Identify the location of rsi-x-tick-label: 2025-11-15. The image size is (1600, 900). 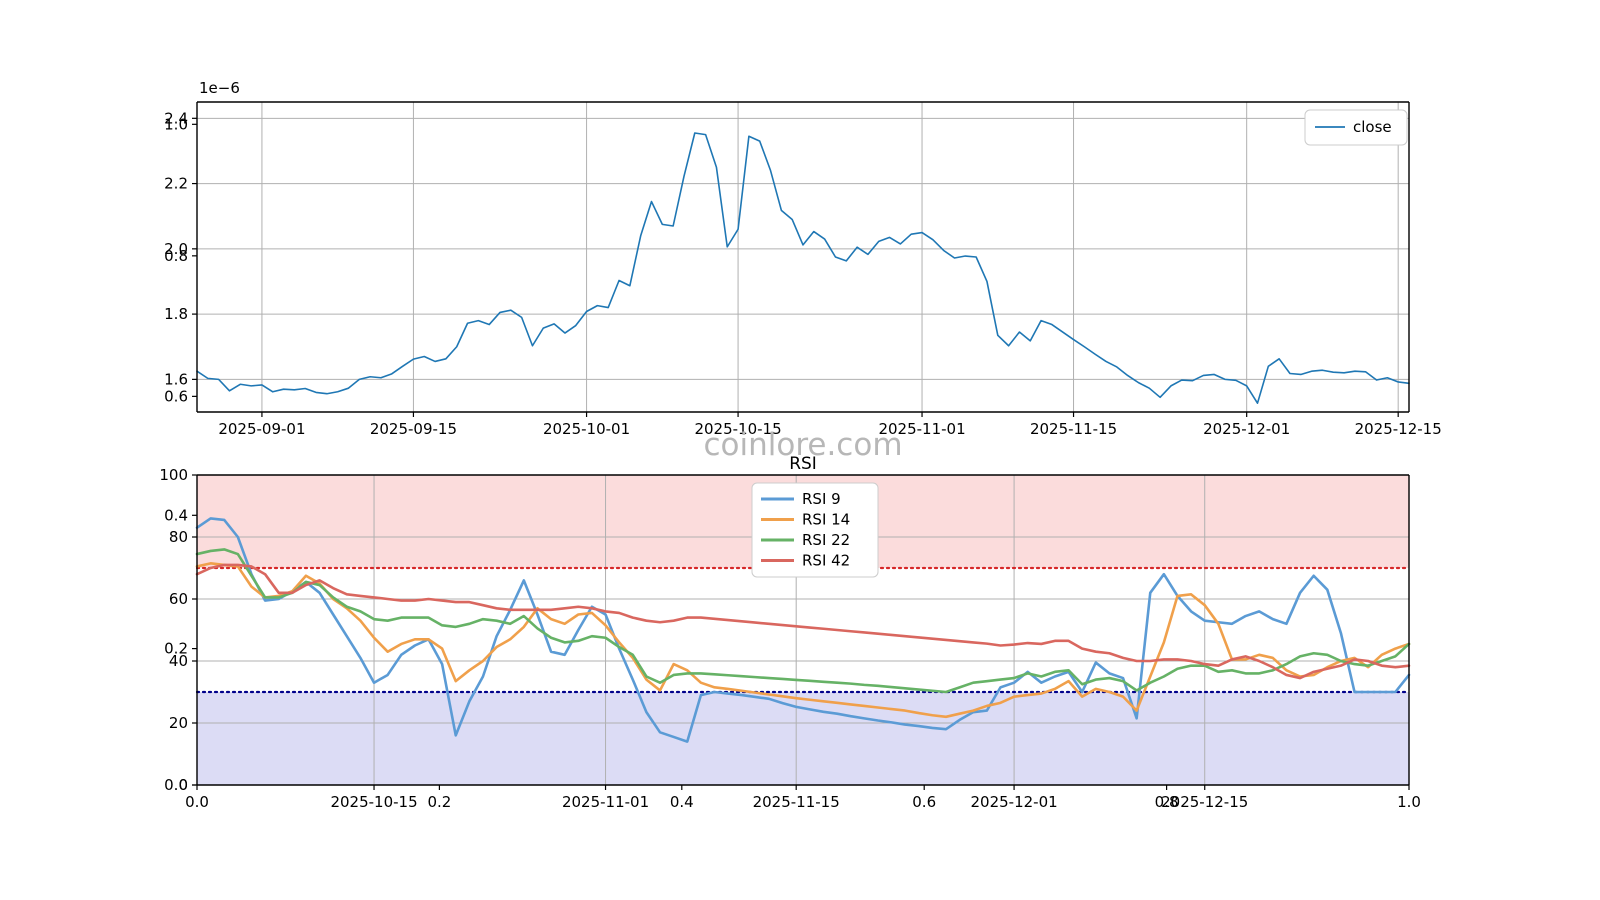
(796, 802).